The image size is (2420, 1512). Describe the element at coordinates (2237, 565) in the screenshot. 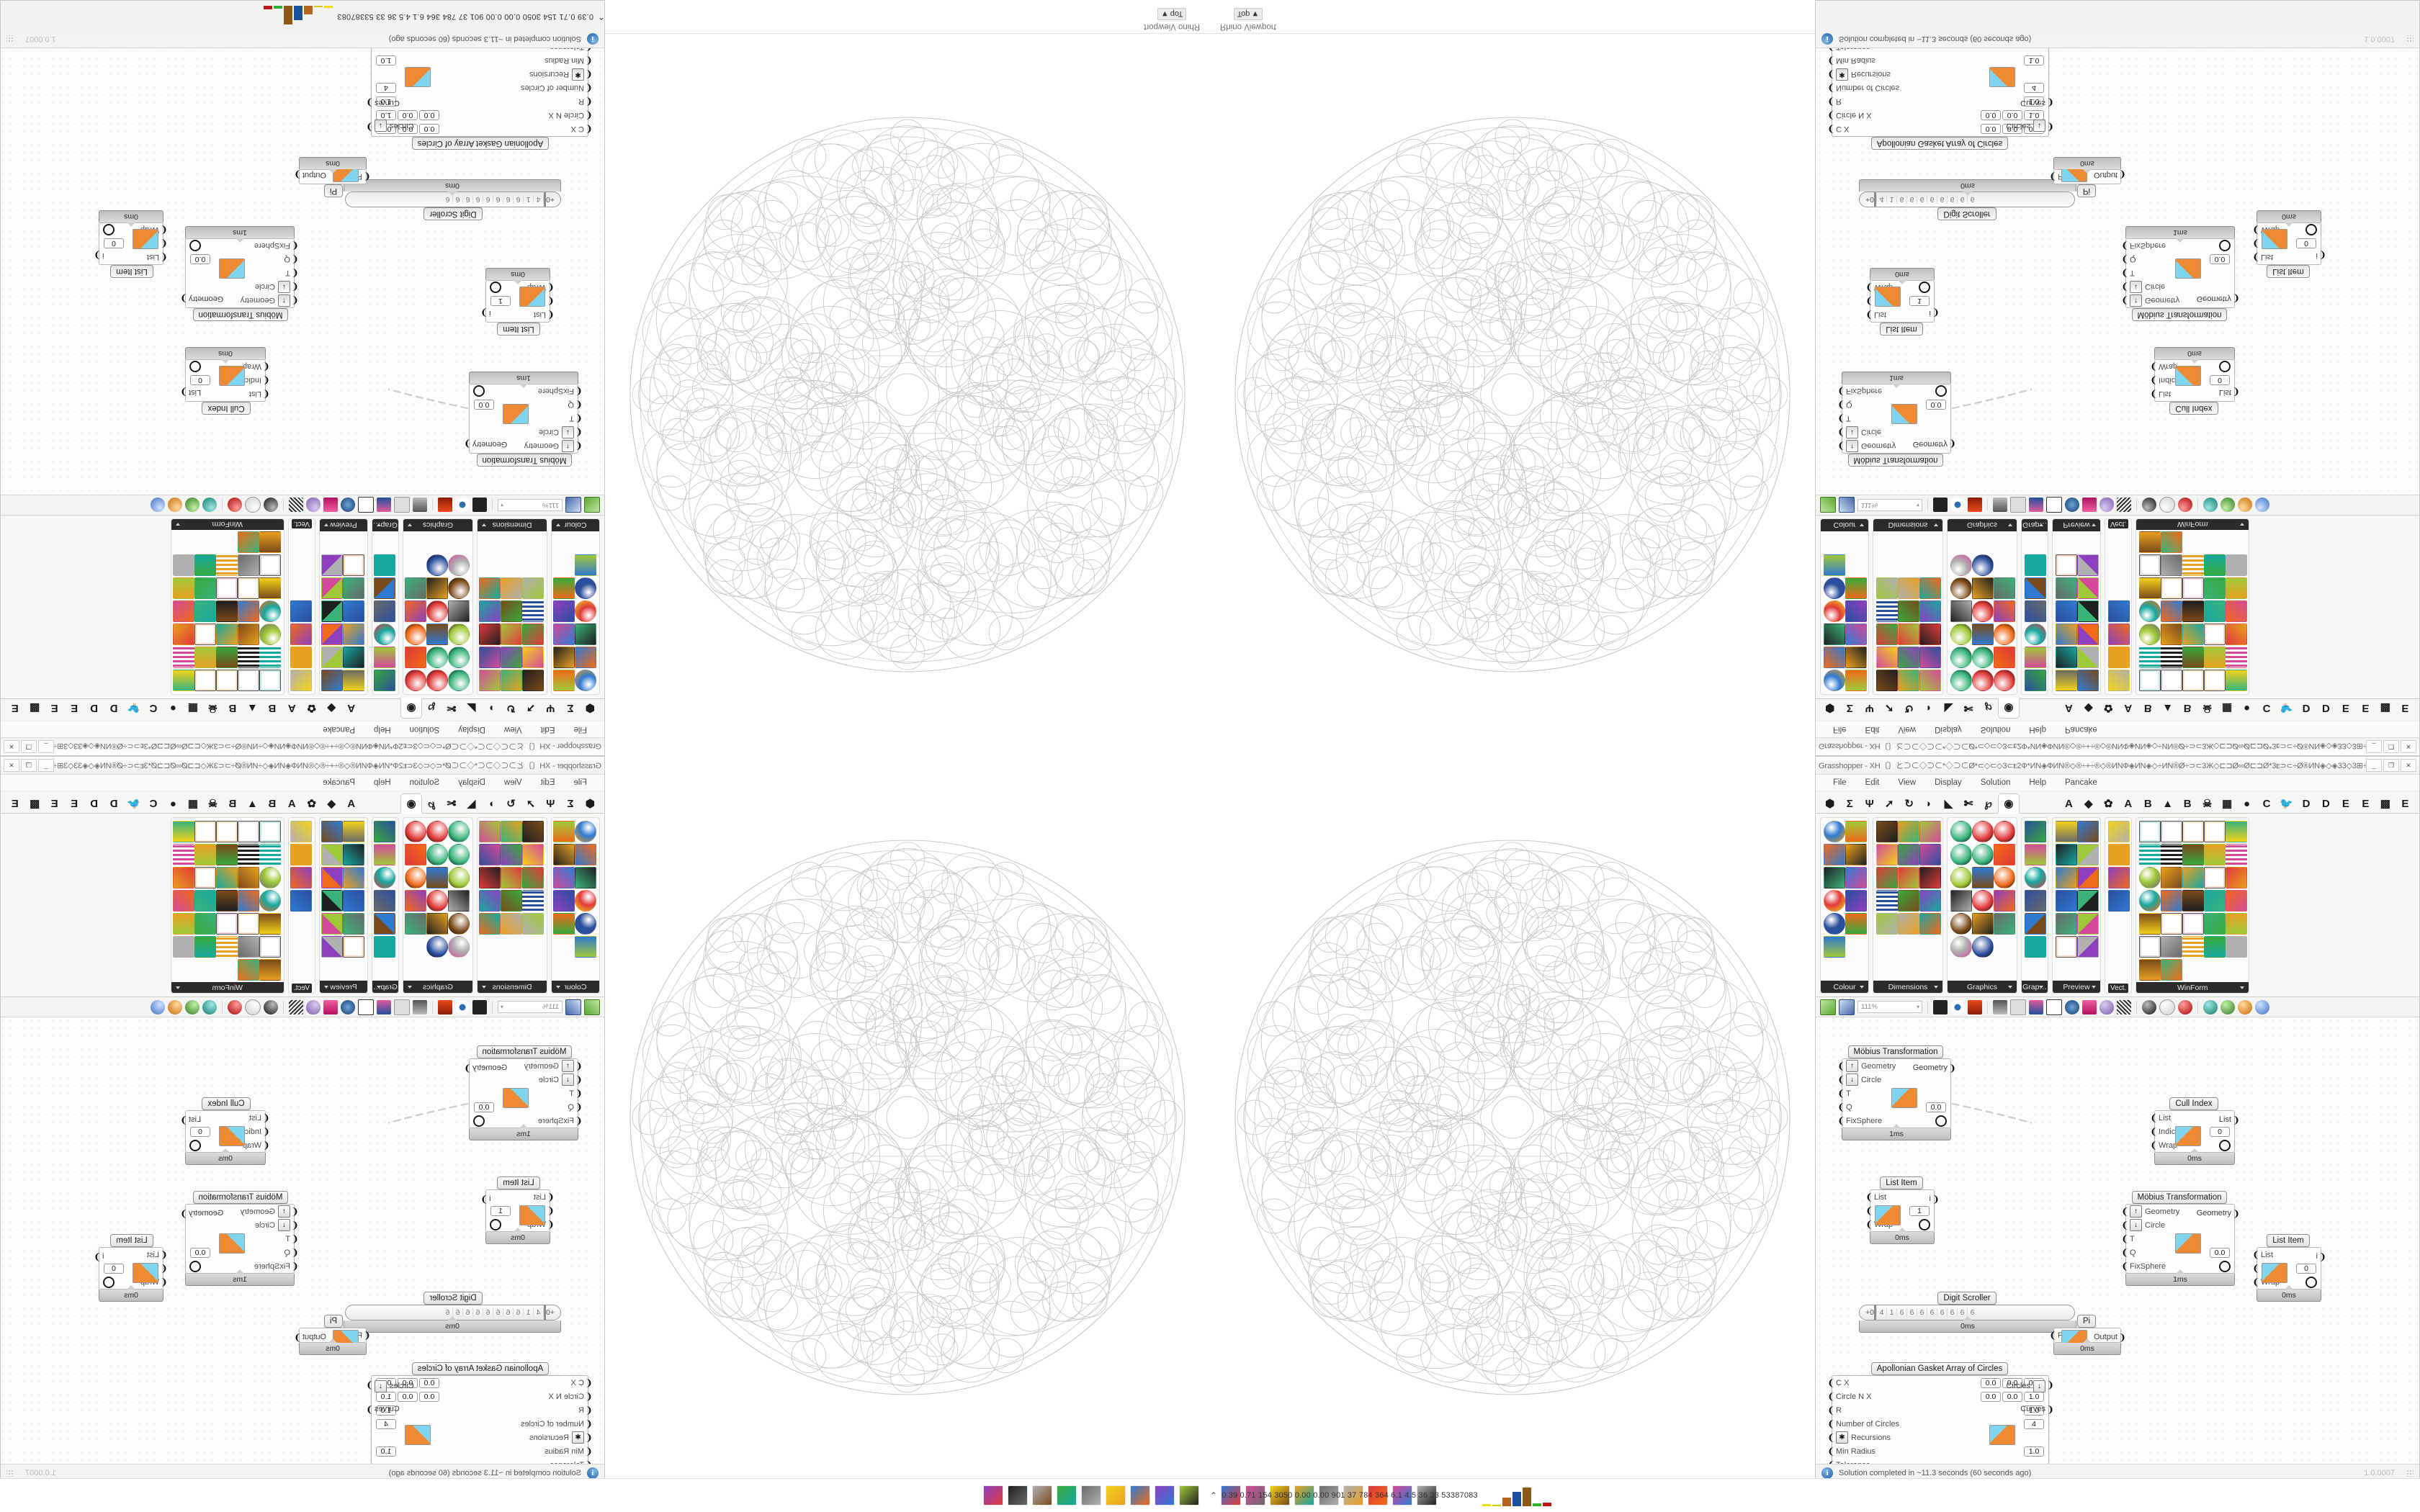

I see `progress-bar-icon` at that location.